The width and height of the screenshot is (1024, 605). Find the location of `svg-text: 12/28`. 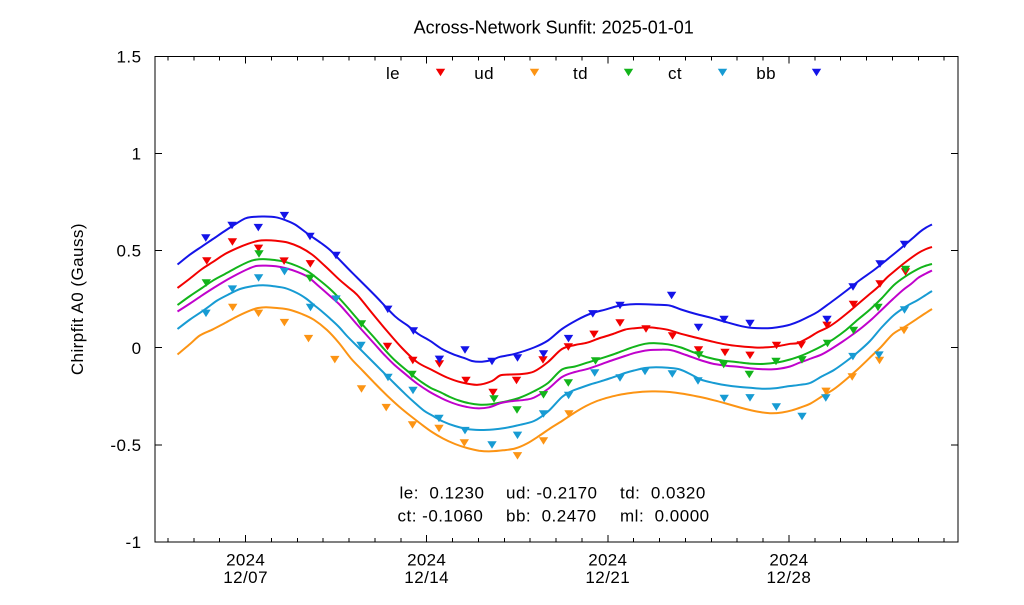

svg-text: 12/28 is located at coordinates (789, 577).